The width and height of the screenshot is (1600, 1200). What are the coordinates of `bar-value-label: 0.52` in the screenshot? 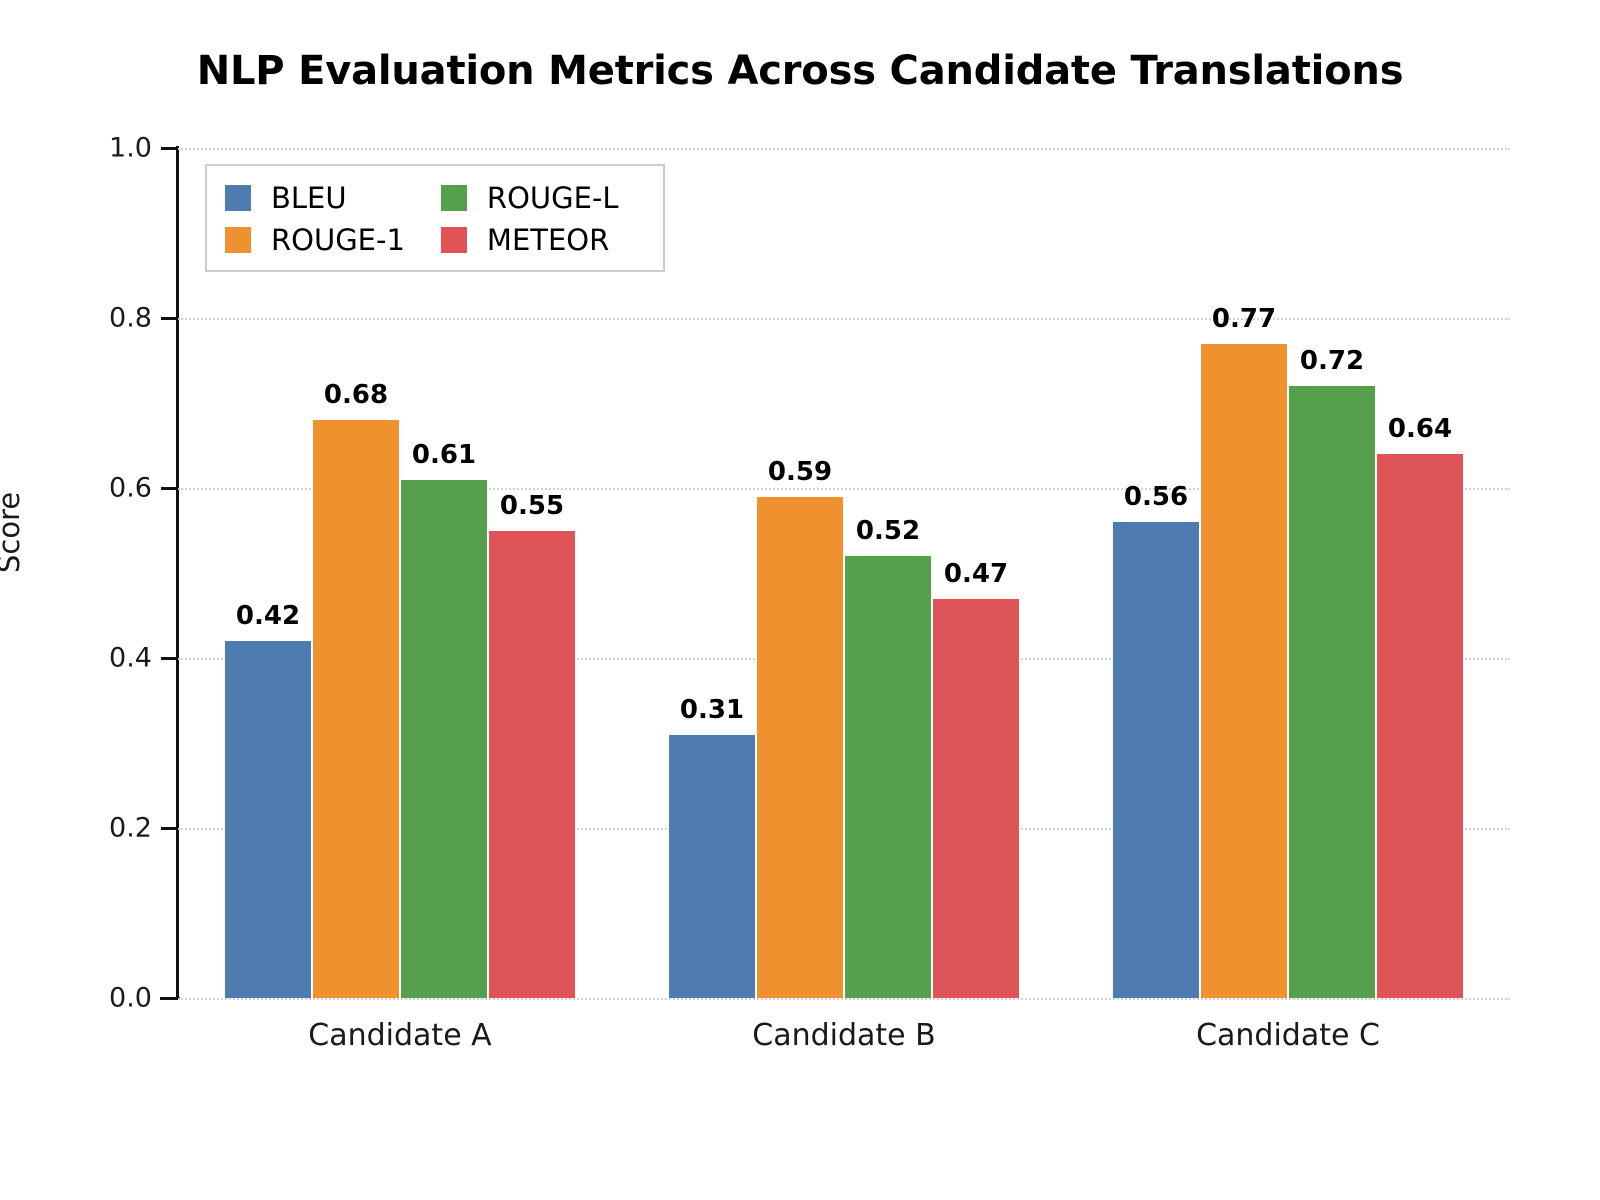 It's located at (888, 531).